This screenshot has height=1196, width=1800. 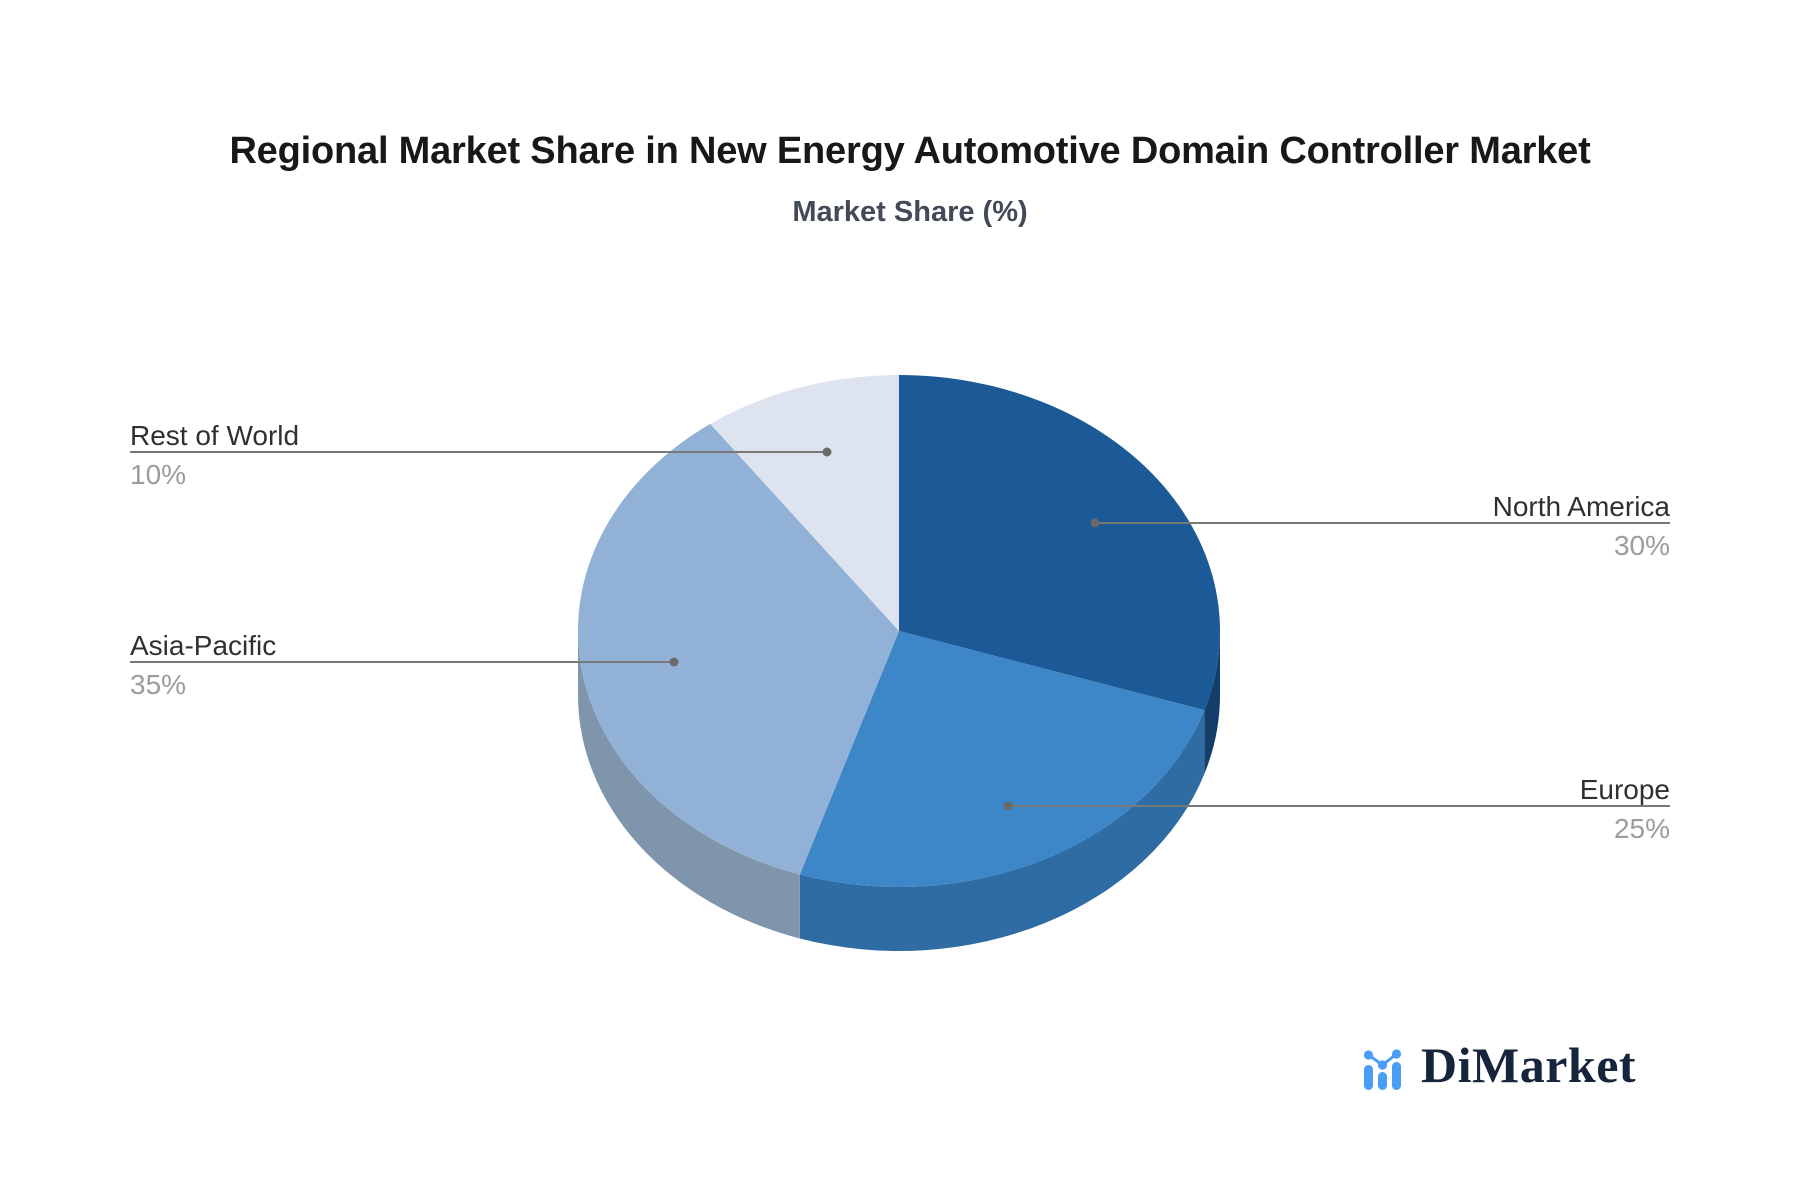 What do you see at coordinates (1460, 526) in the screenshot?
I see `slice-label-north-america: North America 30%` at bounding box center [1460, 526].